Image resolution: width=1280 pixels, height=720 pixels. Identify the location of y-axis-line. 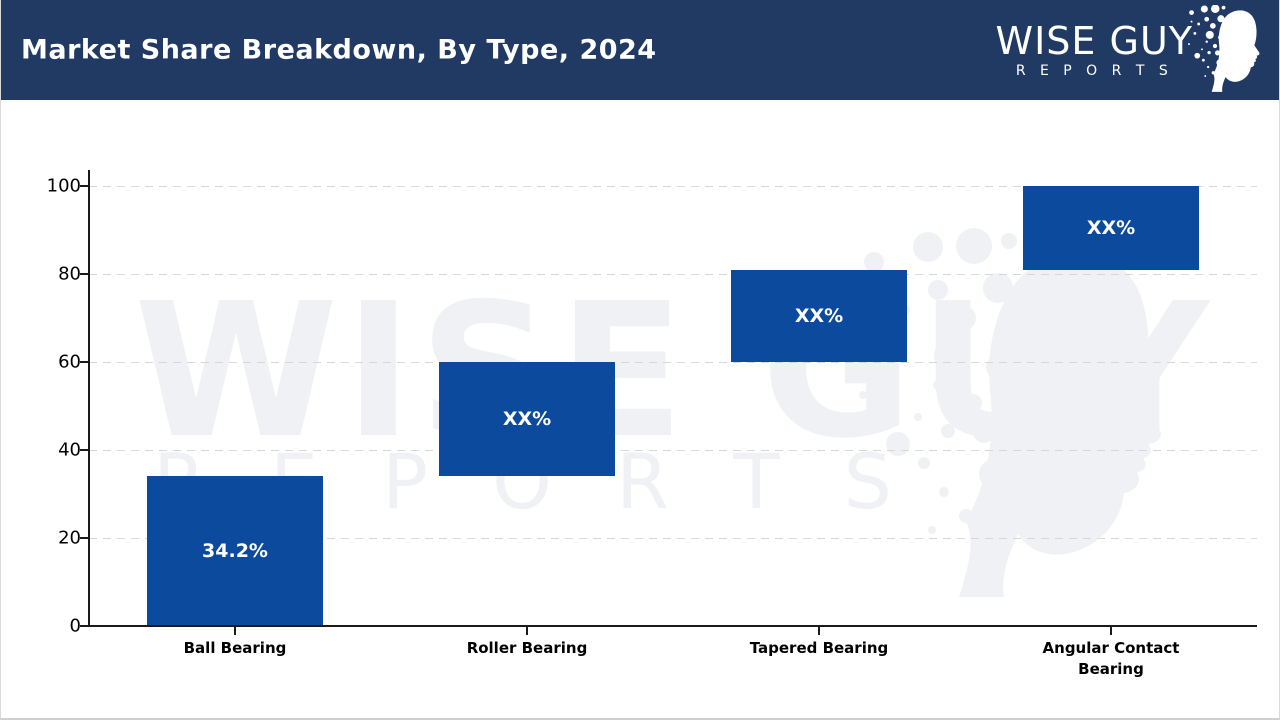
(89, 398).